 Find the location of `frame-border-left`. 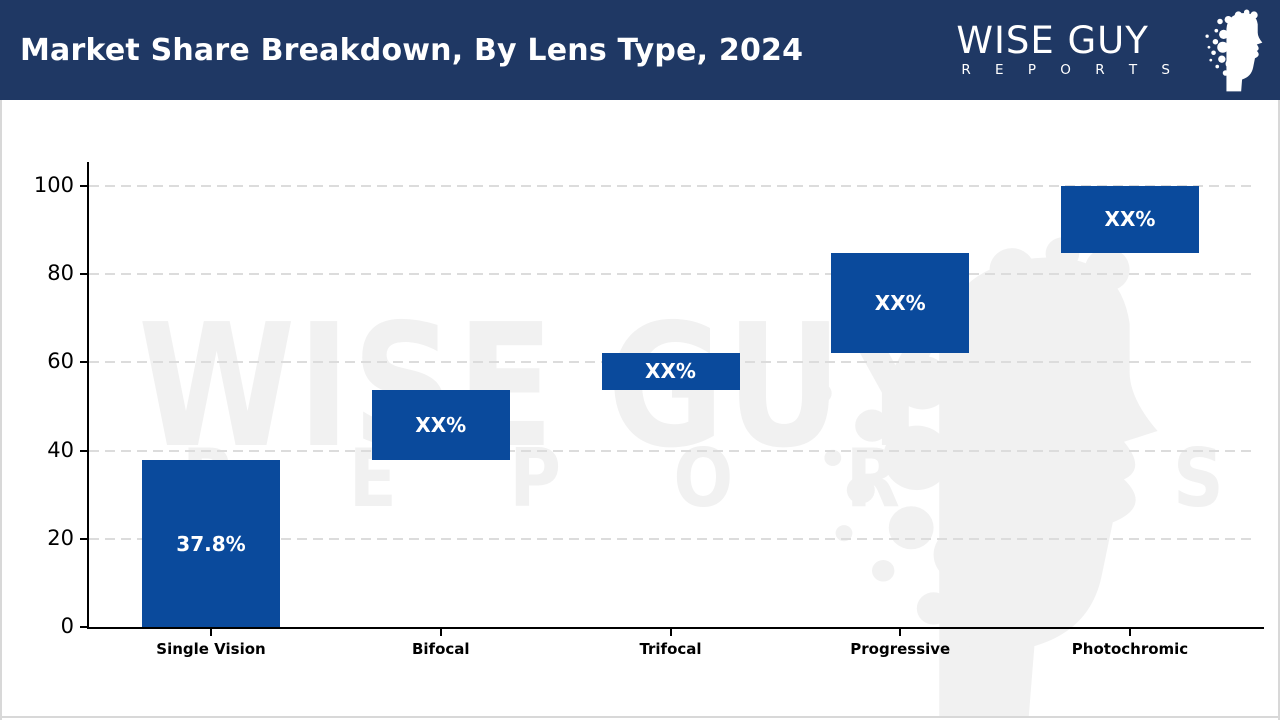

frame-border-left is located at coordinates (1, 410).